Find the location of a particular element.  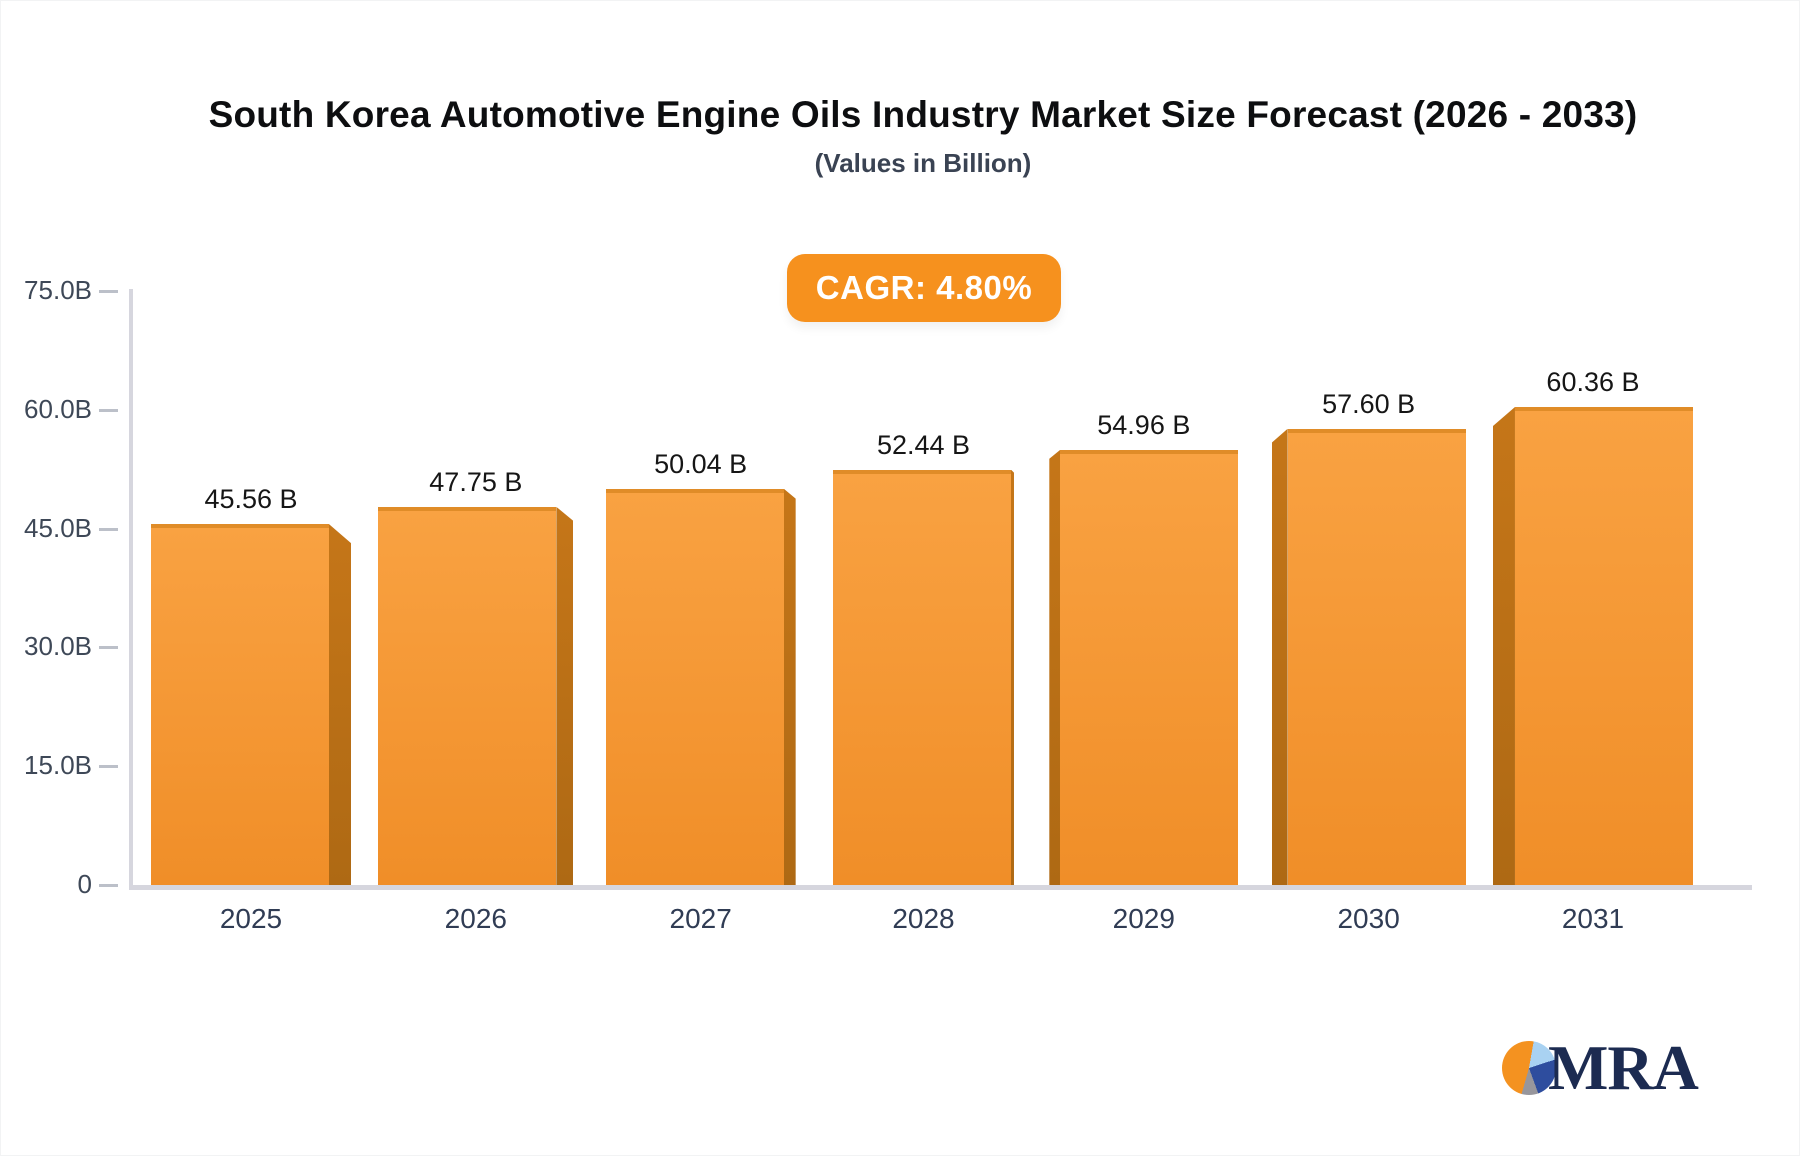

mra-logo: MRA is located at coordinates (1600, 1067).